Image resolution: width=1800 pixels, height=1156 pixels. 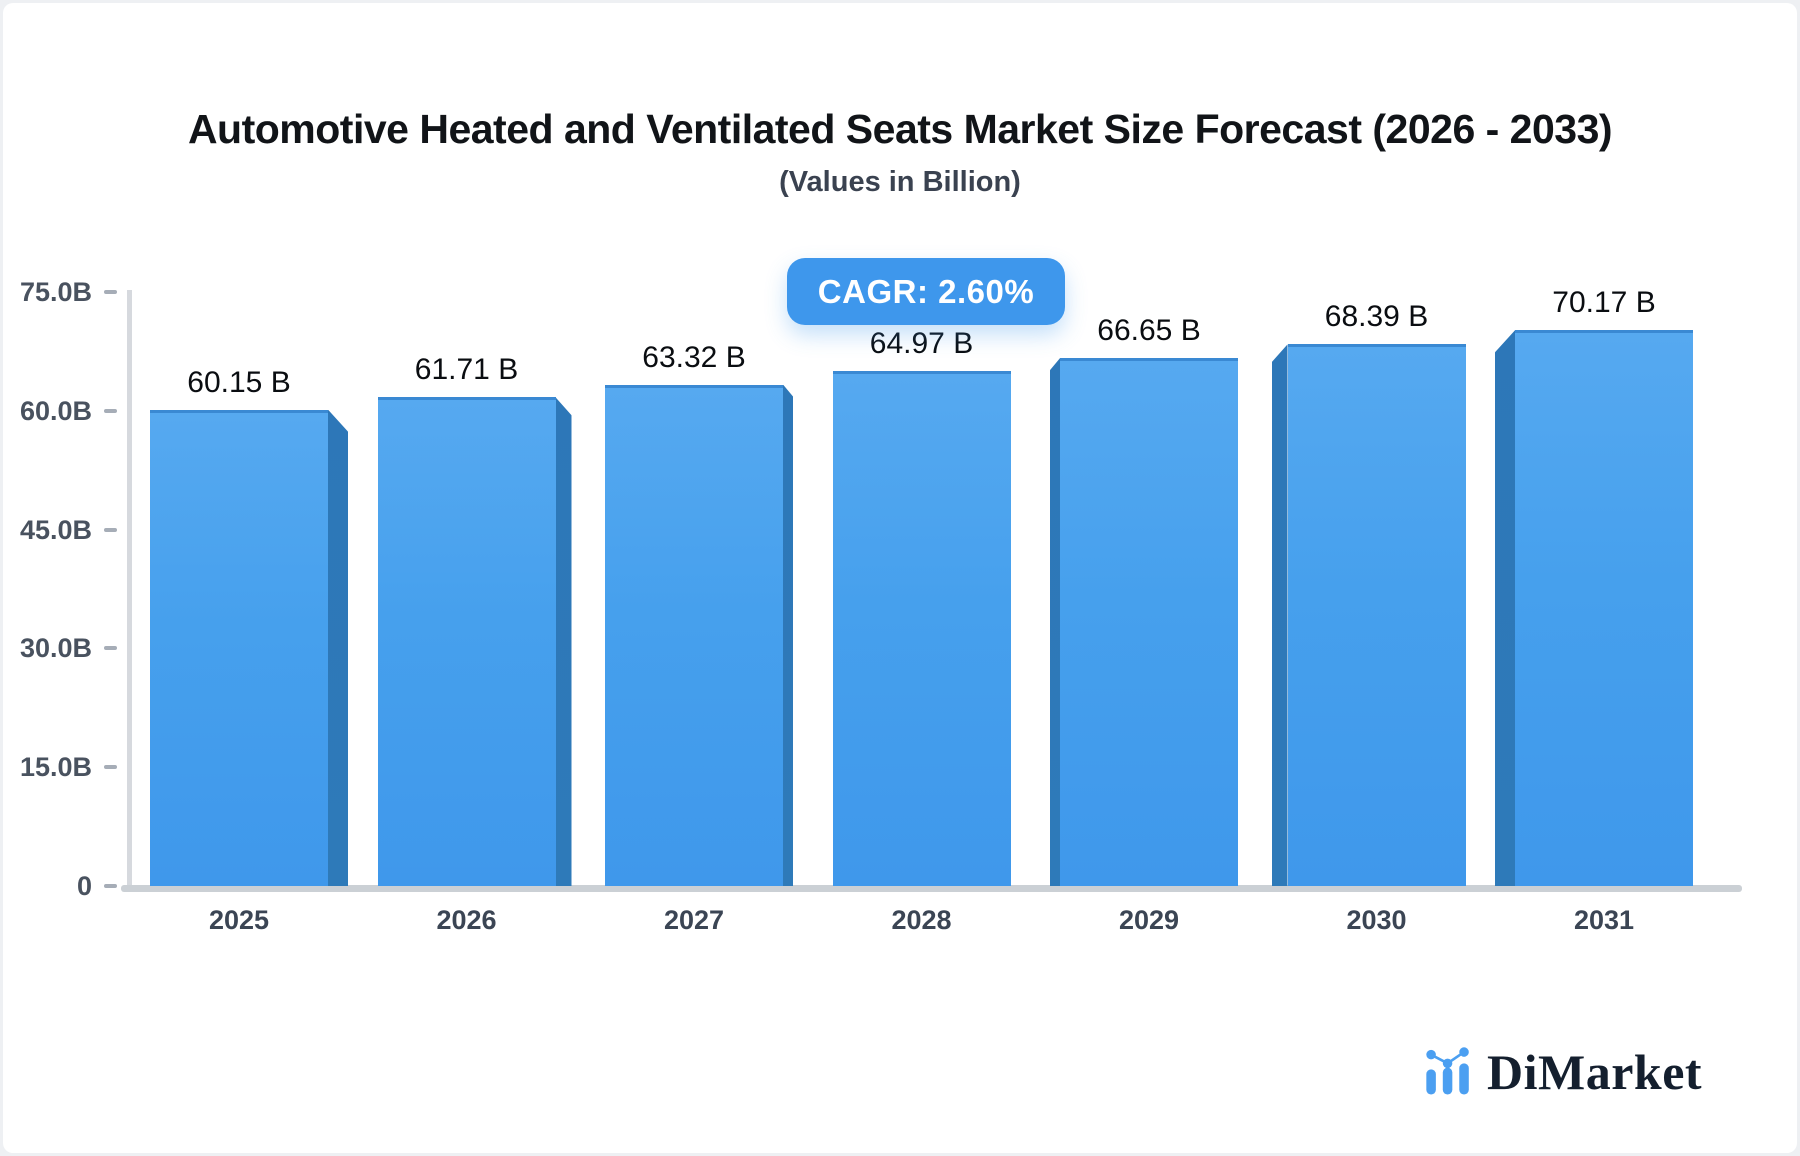 What do you see at coordinates (55, 648) in the screenshot?
I see `y-axis-tick-label: 30.0B` at bounding box center [55, 648].